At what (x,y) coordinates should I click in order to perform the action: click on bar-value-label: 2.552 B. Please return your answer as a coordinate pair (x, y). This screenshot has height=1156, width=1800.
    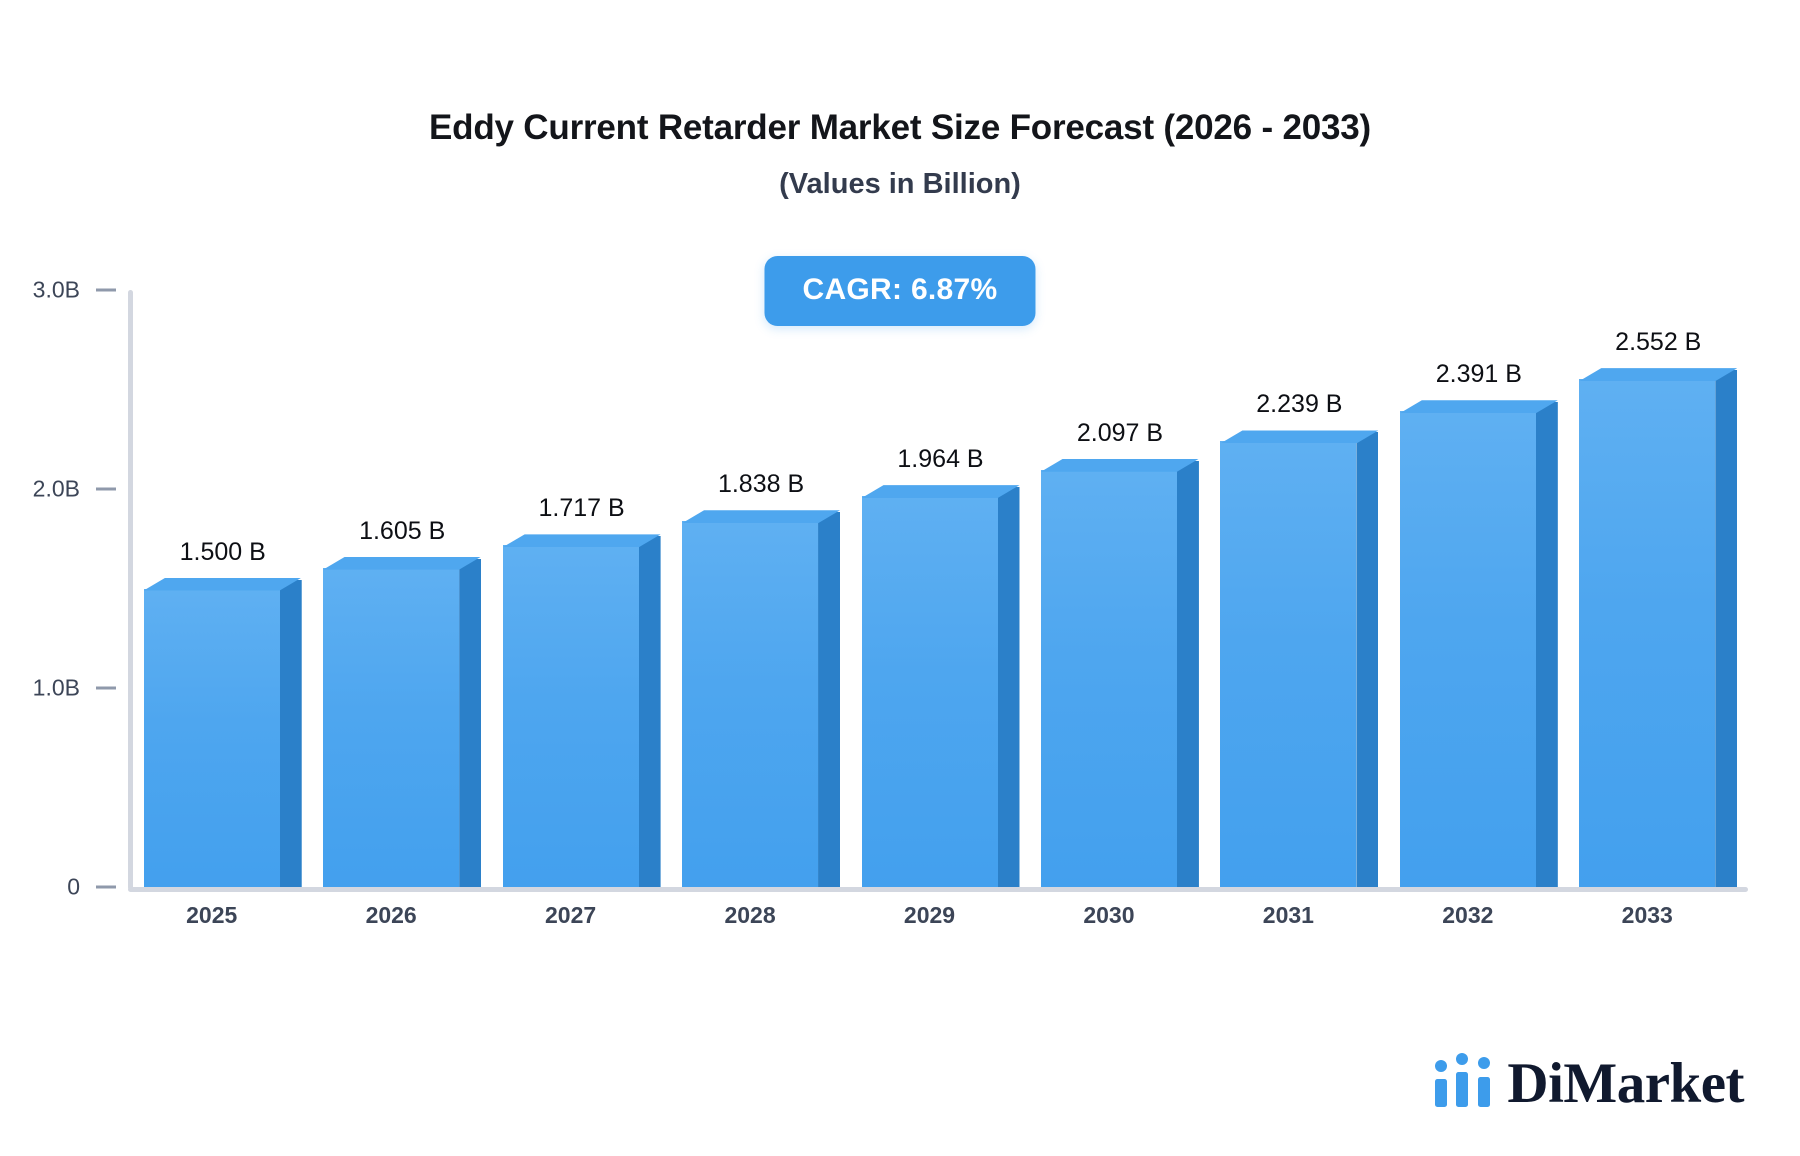
    Looking at the image, I should click on (1658, 342).